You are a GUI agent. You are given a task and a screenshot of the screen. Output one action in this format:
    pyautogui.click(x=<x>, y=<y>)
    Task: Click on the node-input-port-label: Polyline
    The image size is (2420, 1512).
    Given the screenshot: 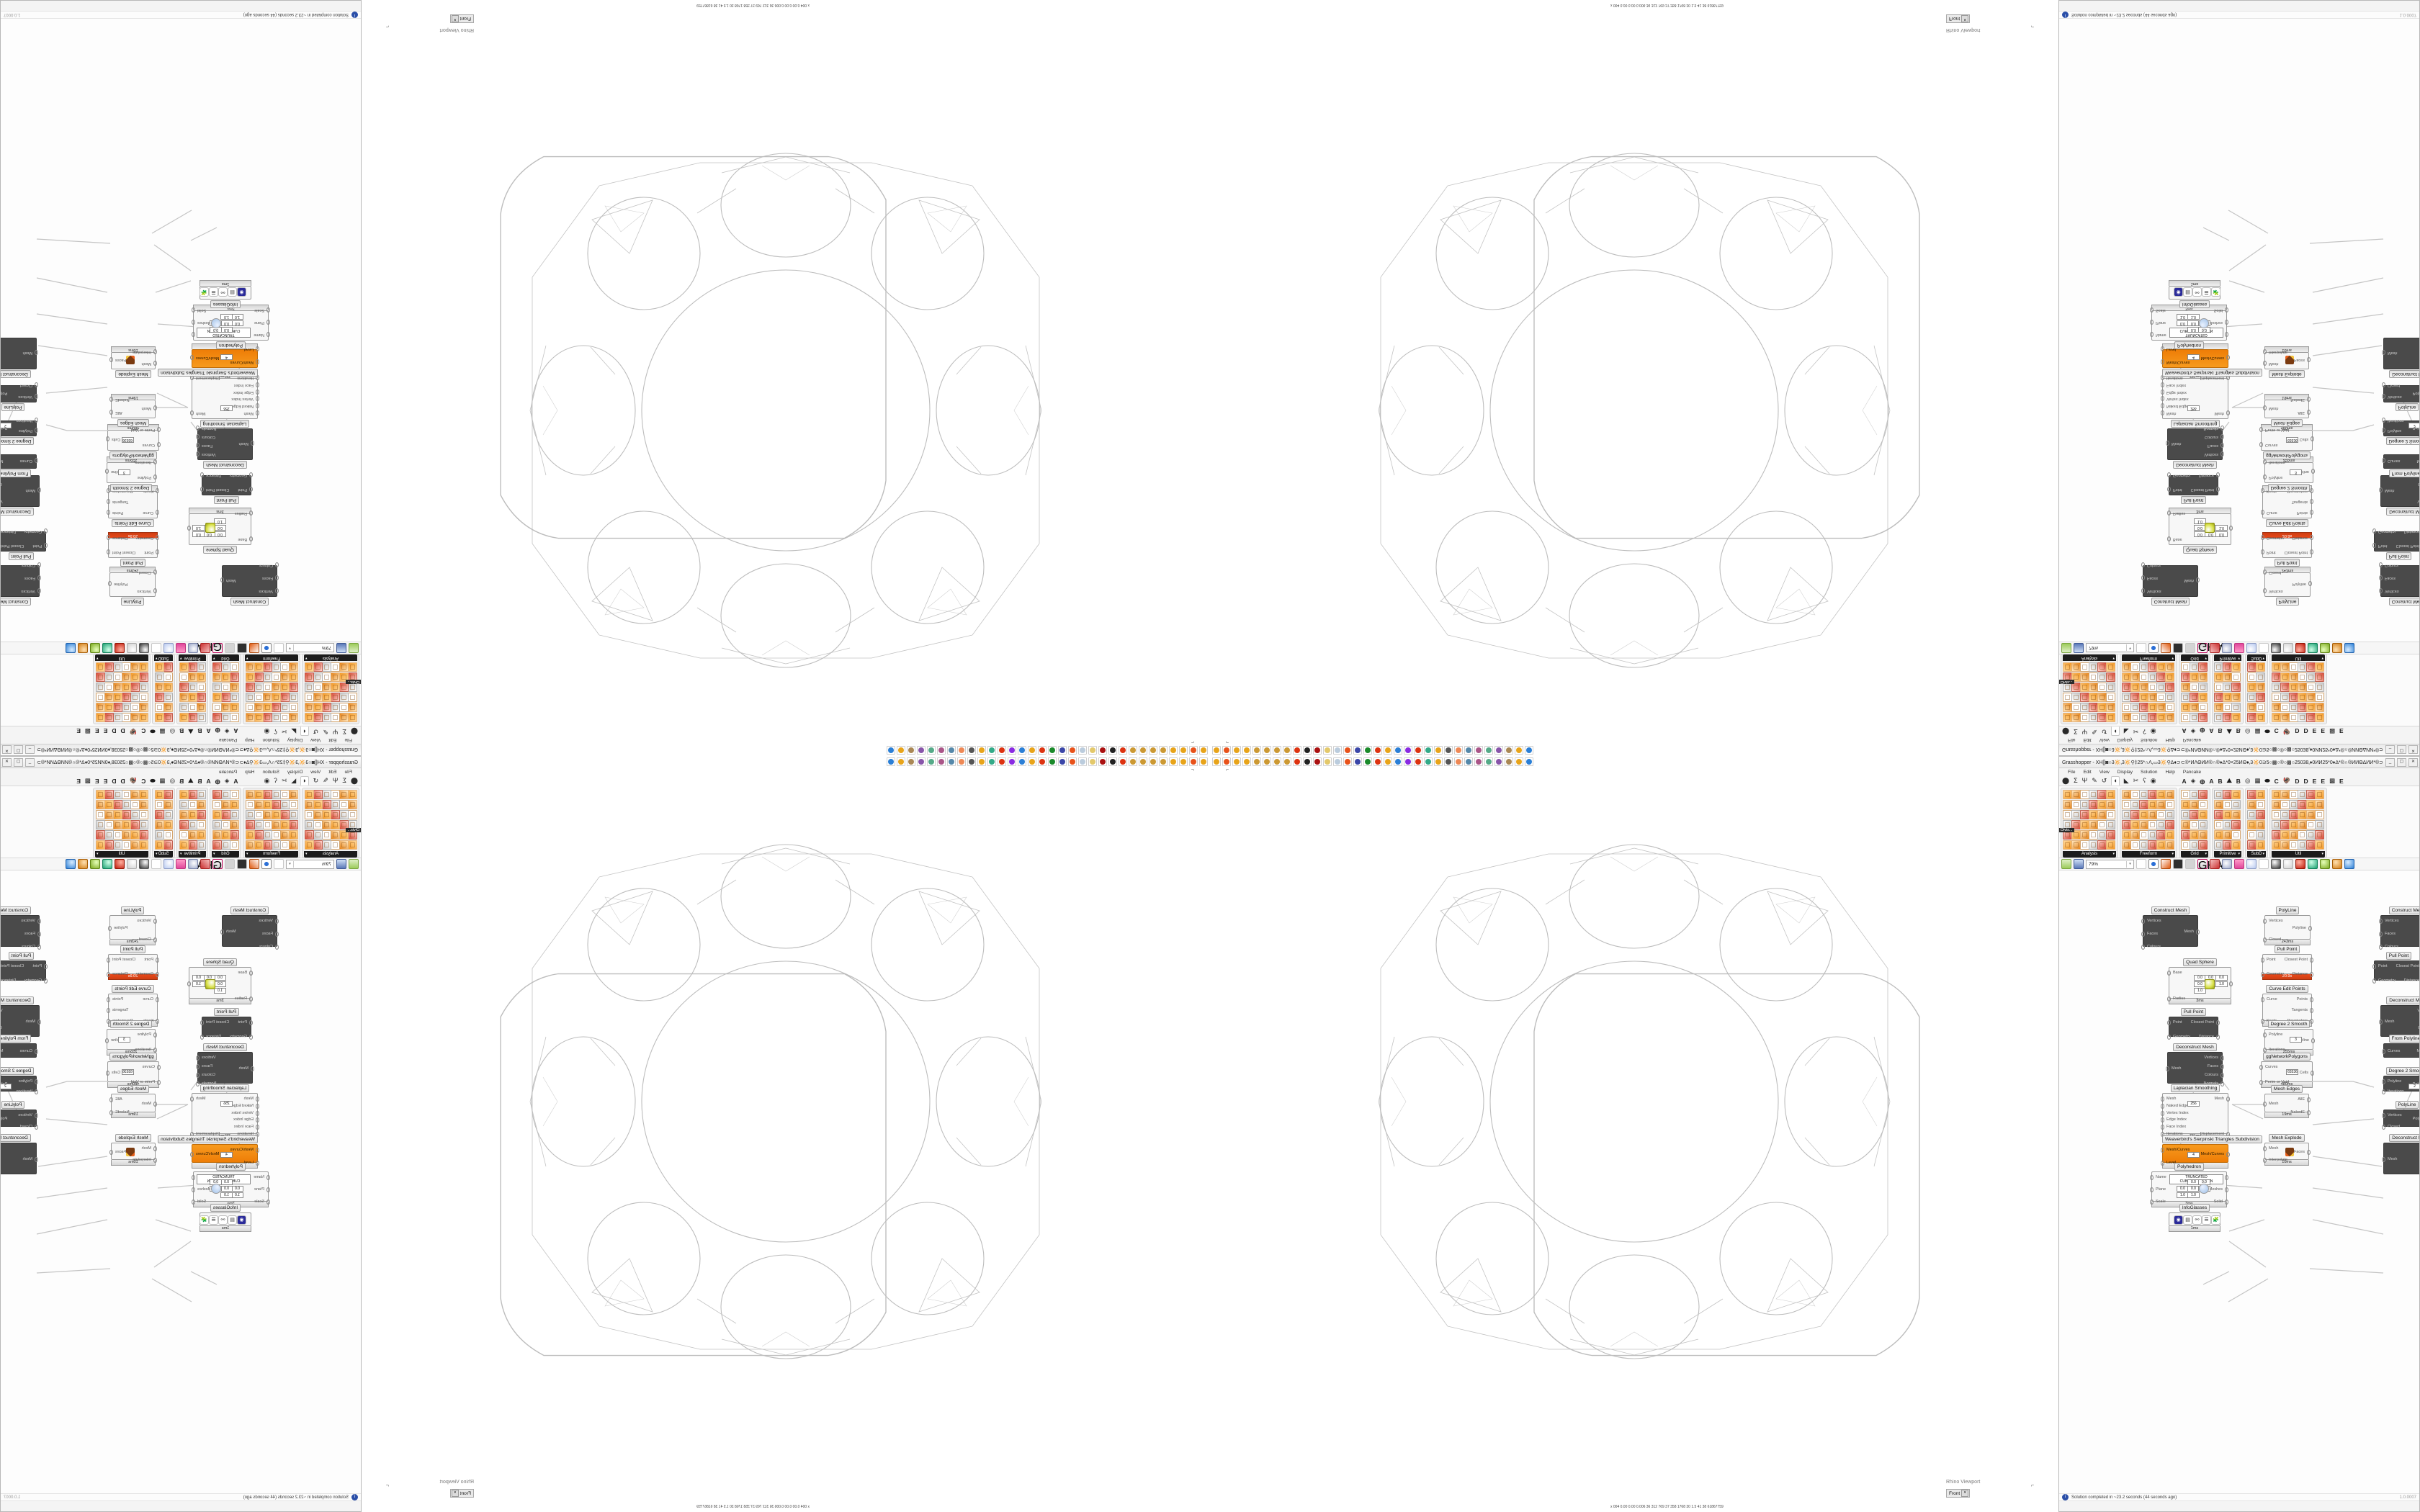 What is the action you would take?
    pyautogui.click(x=2276, y=477)
    